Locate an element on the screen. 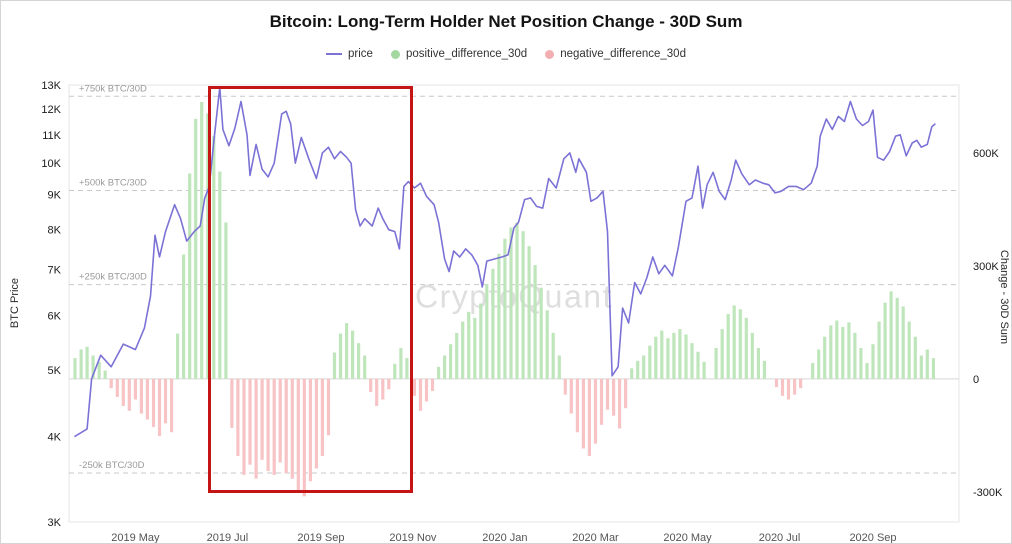  right-axis-title: Change - 30D Sum is located at coordinates (1004, 297).